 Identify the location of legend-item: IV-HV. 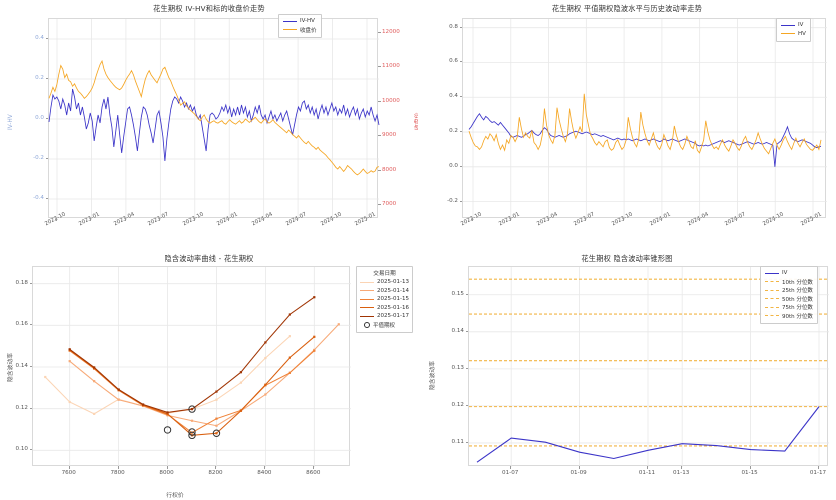
(300, 21).